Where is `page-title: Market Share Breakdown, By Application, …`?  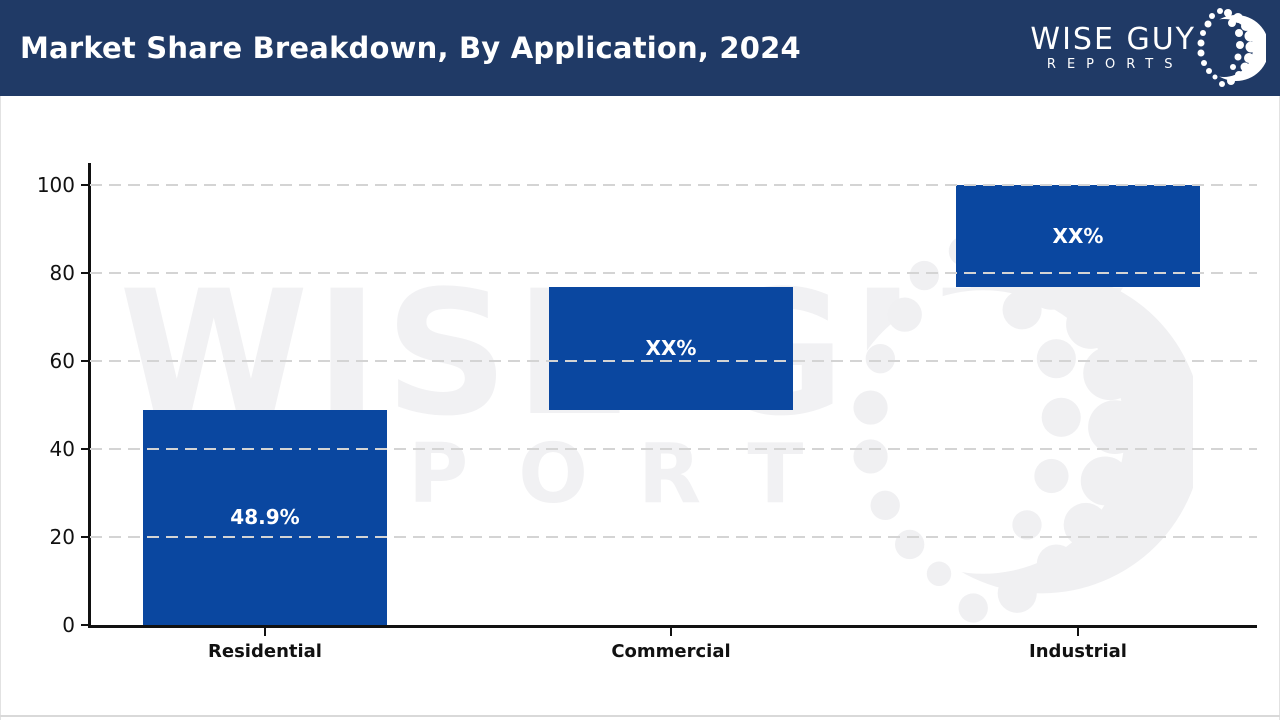
page-title: Market Share Breakdown, By Application, … is located at coordinates (410, 48).